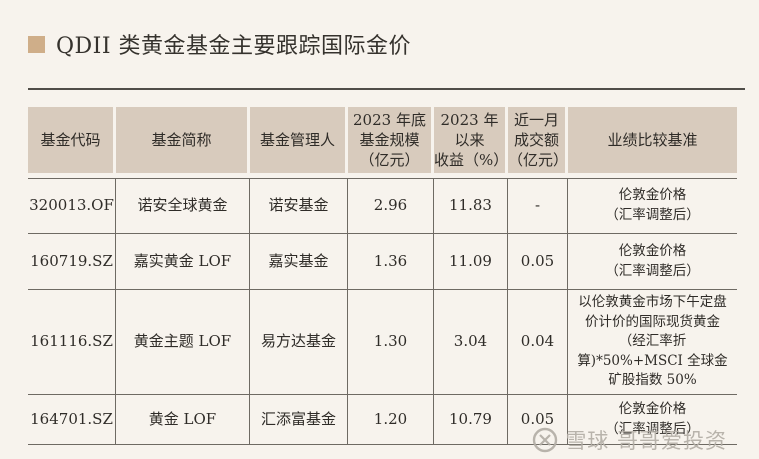  Describe the element at coordinates (72, 206) in the screenshot. I see `cell-fund-code: 320013.OF` at that location.